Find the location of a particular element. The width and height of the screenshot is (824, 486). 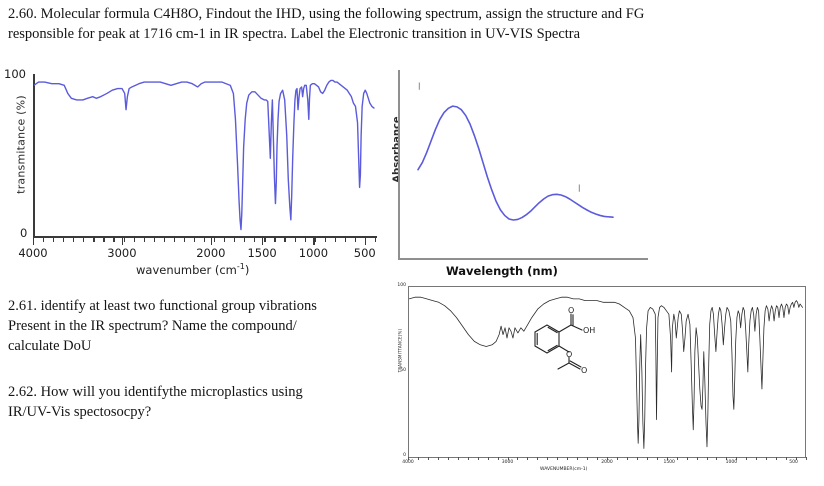

ir-aspirin-x-tick-label: 500 is located at coordinates (793, 462).